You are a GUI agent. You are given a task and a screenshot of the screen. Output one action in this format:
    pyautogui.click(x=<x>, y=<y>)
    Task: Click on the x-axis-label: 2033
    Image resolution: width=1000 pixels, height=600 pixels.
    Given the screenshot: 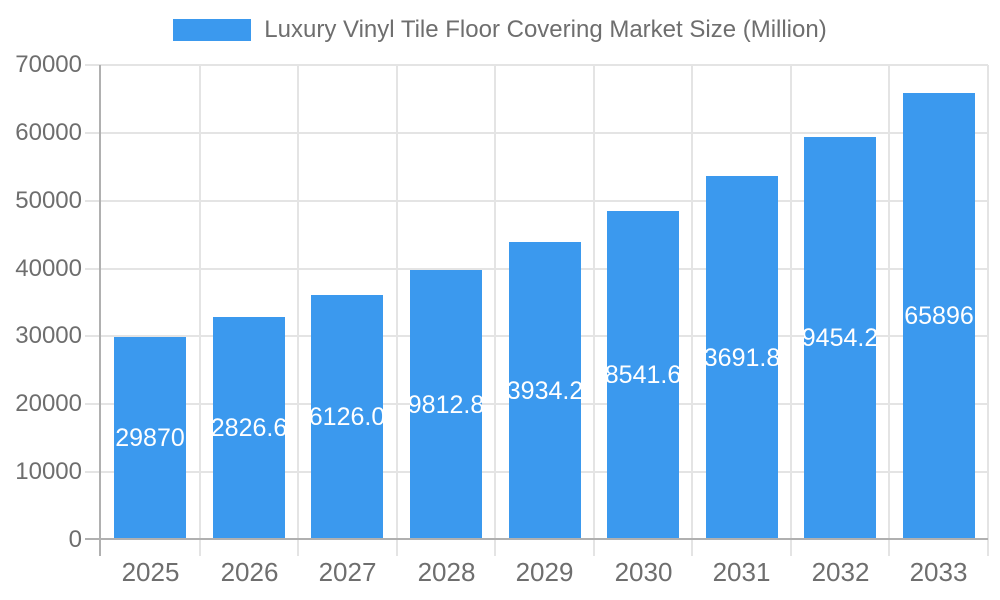 What is the action you would take?
    pyautogui.click(x=938, y=572)
    